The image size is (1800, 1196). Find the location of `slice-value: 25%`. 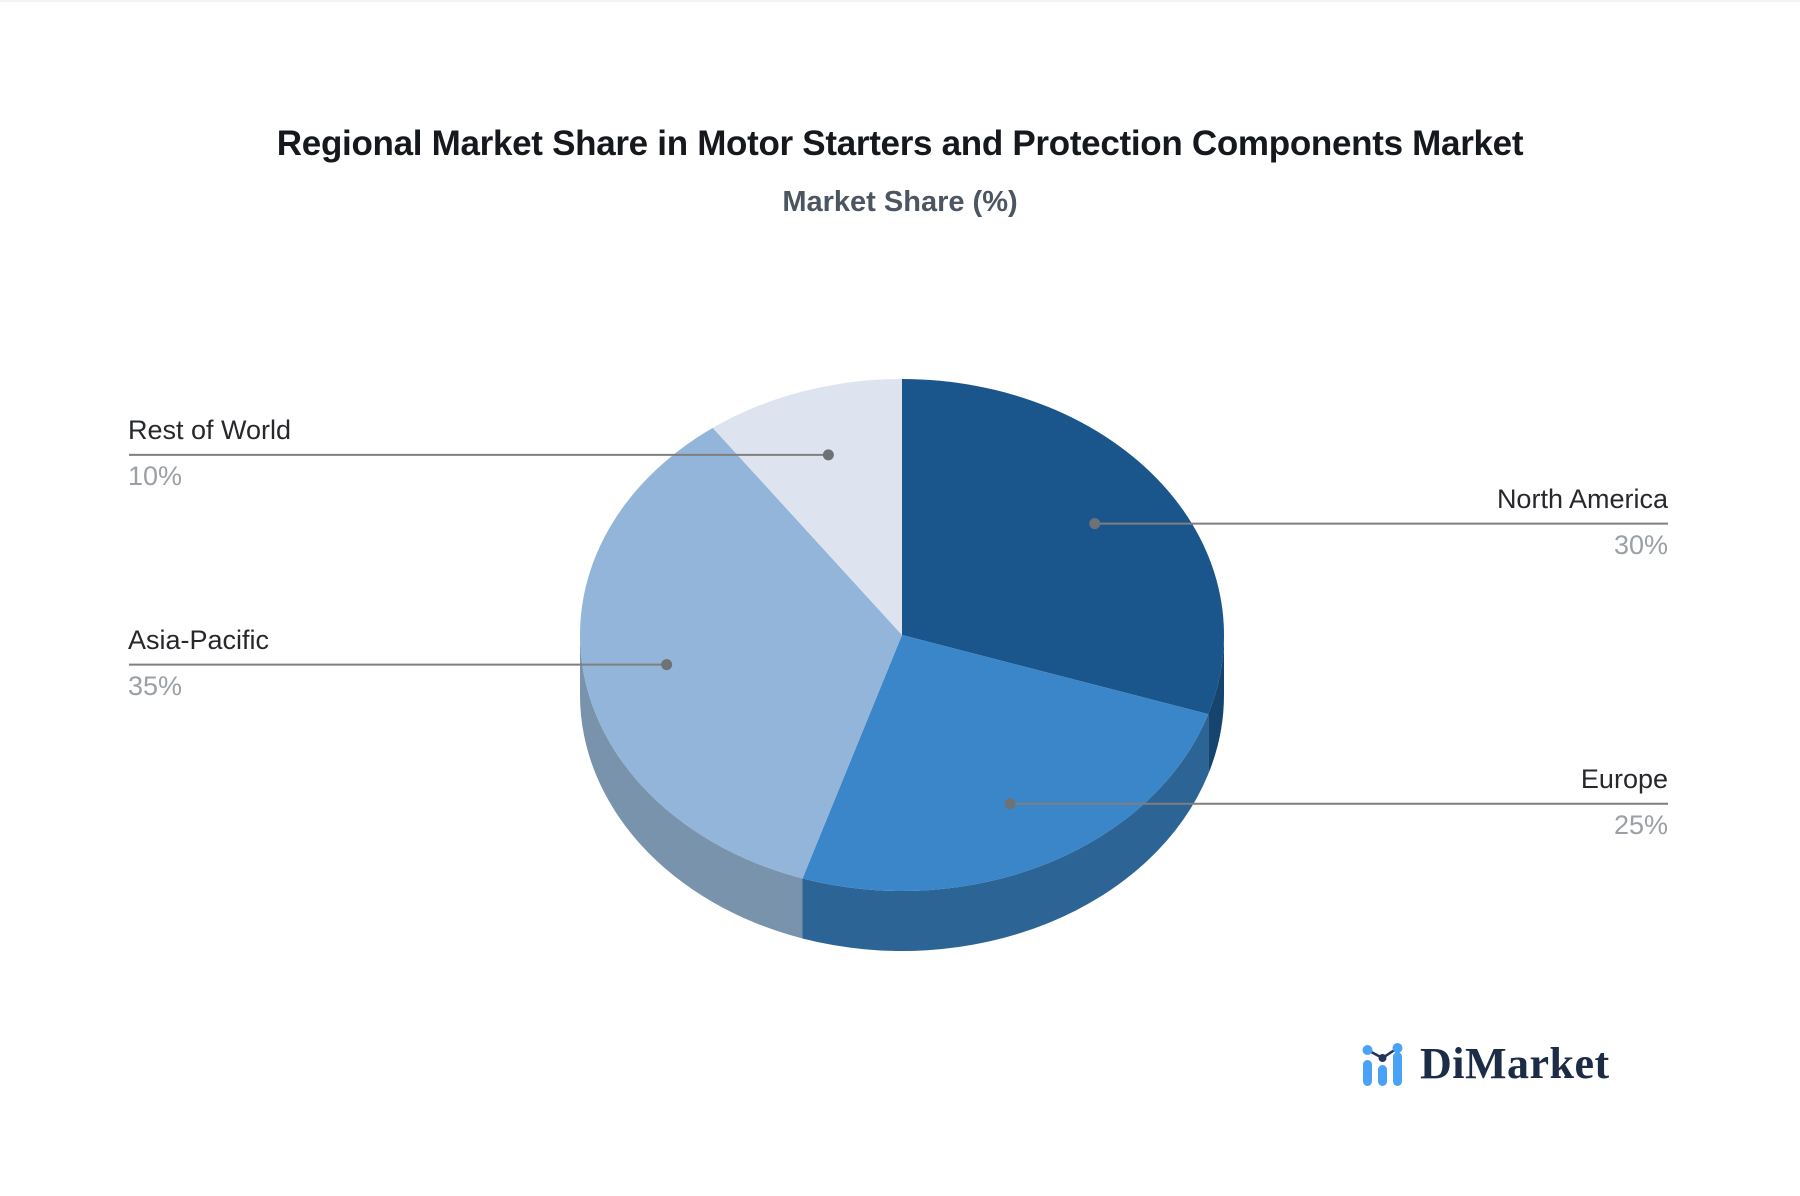

slice-value: 25% is located at coordinates (1640, 824).